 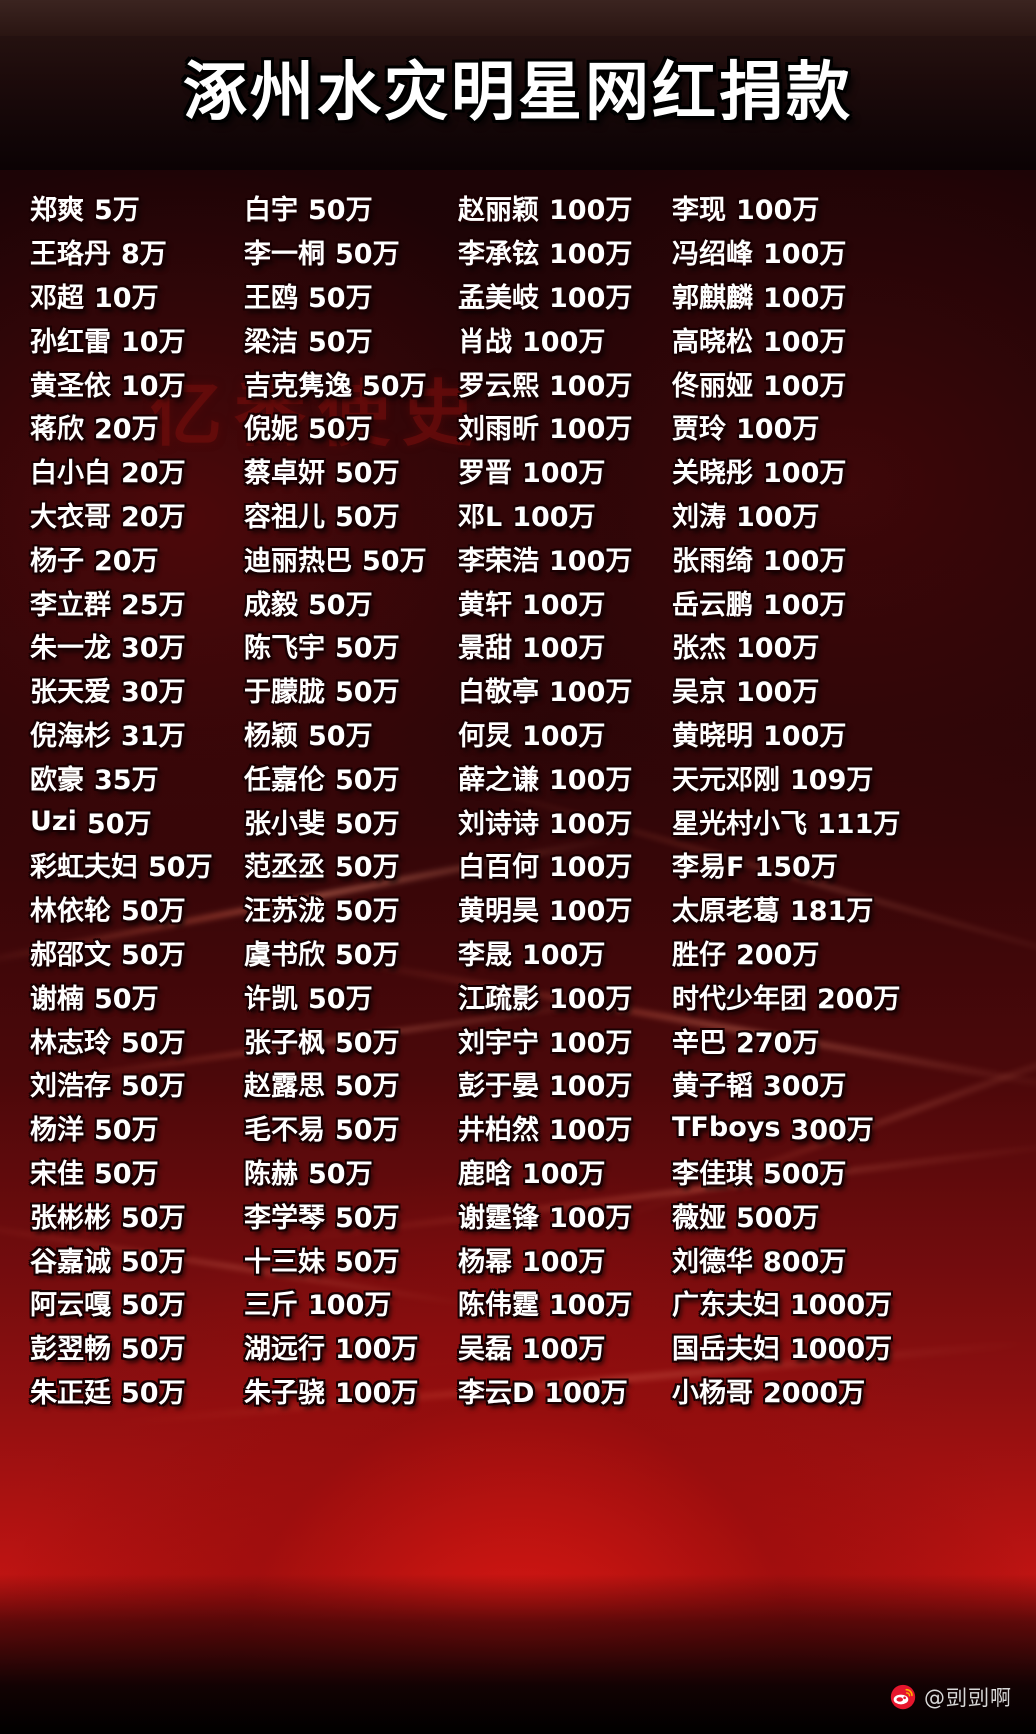 I want to click on donor-name: 陈飞宇, so click(x=284, y=649).